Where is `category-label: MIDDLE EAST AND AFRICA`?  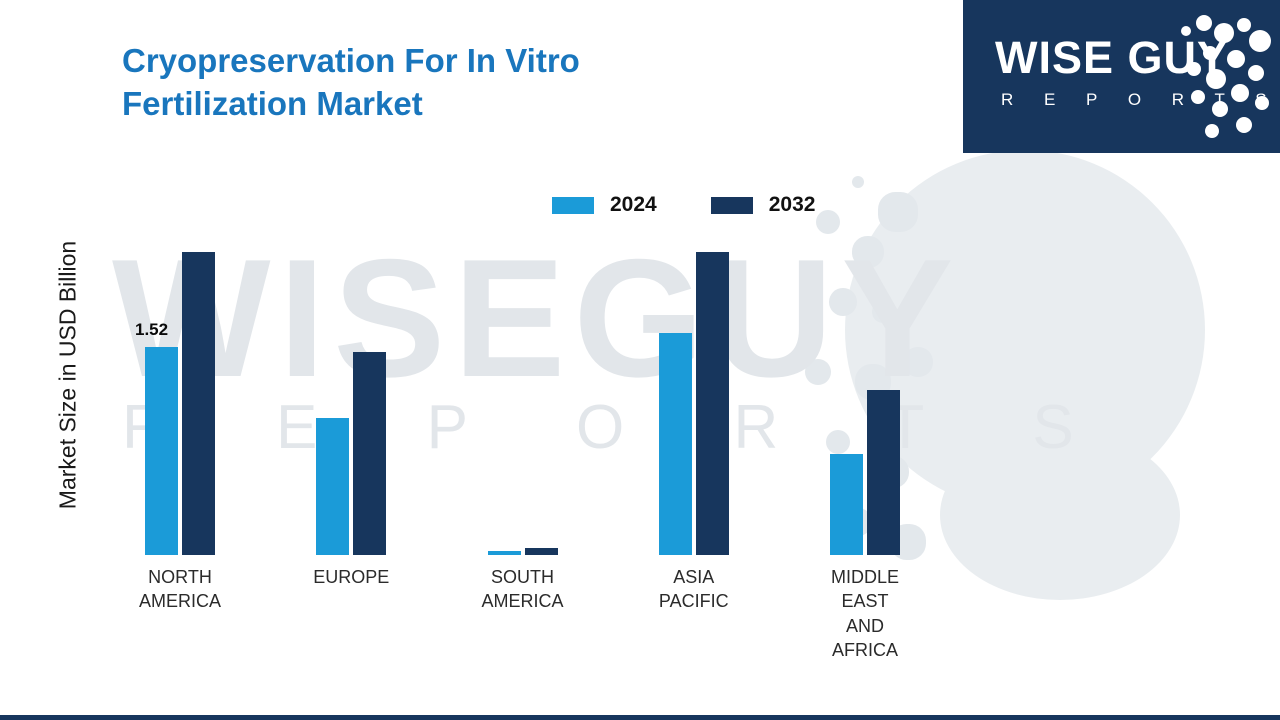
category-label: MIDDLE EAST AND AFRICA is located at coordinates (865, 613).